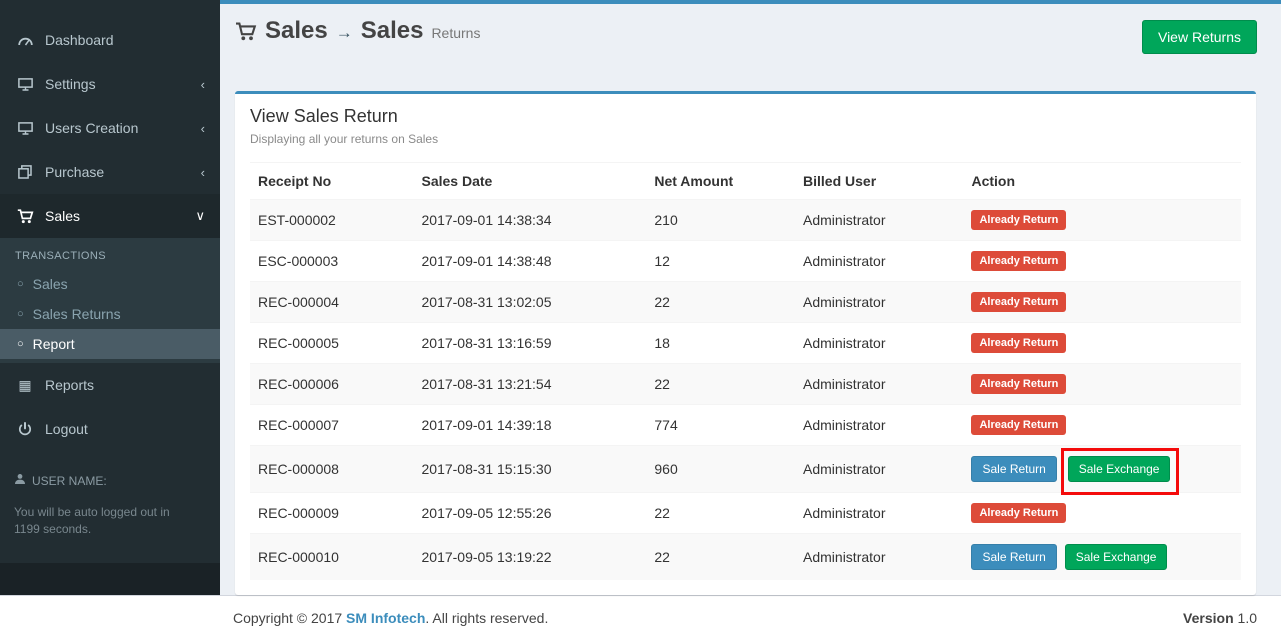  Describe the element at coordinates (63, 216) in the screenshot. I see `sidebar-item-label: Sales` at that location.